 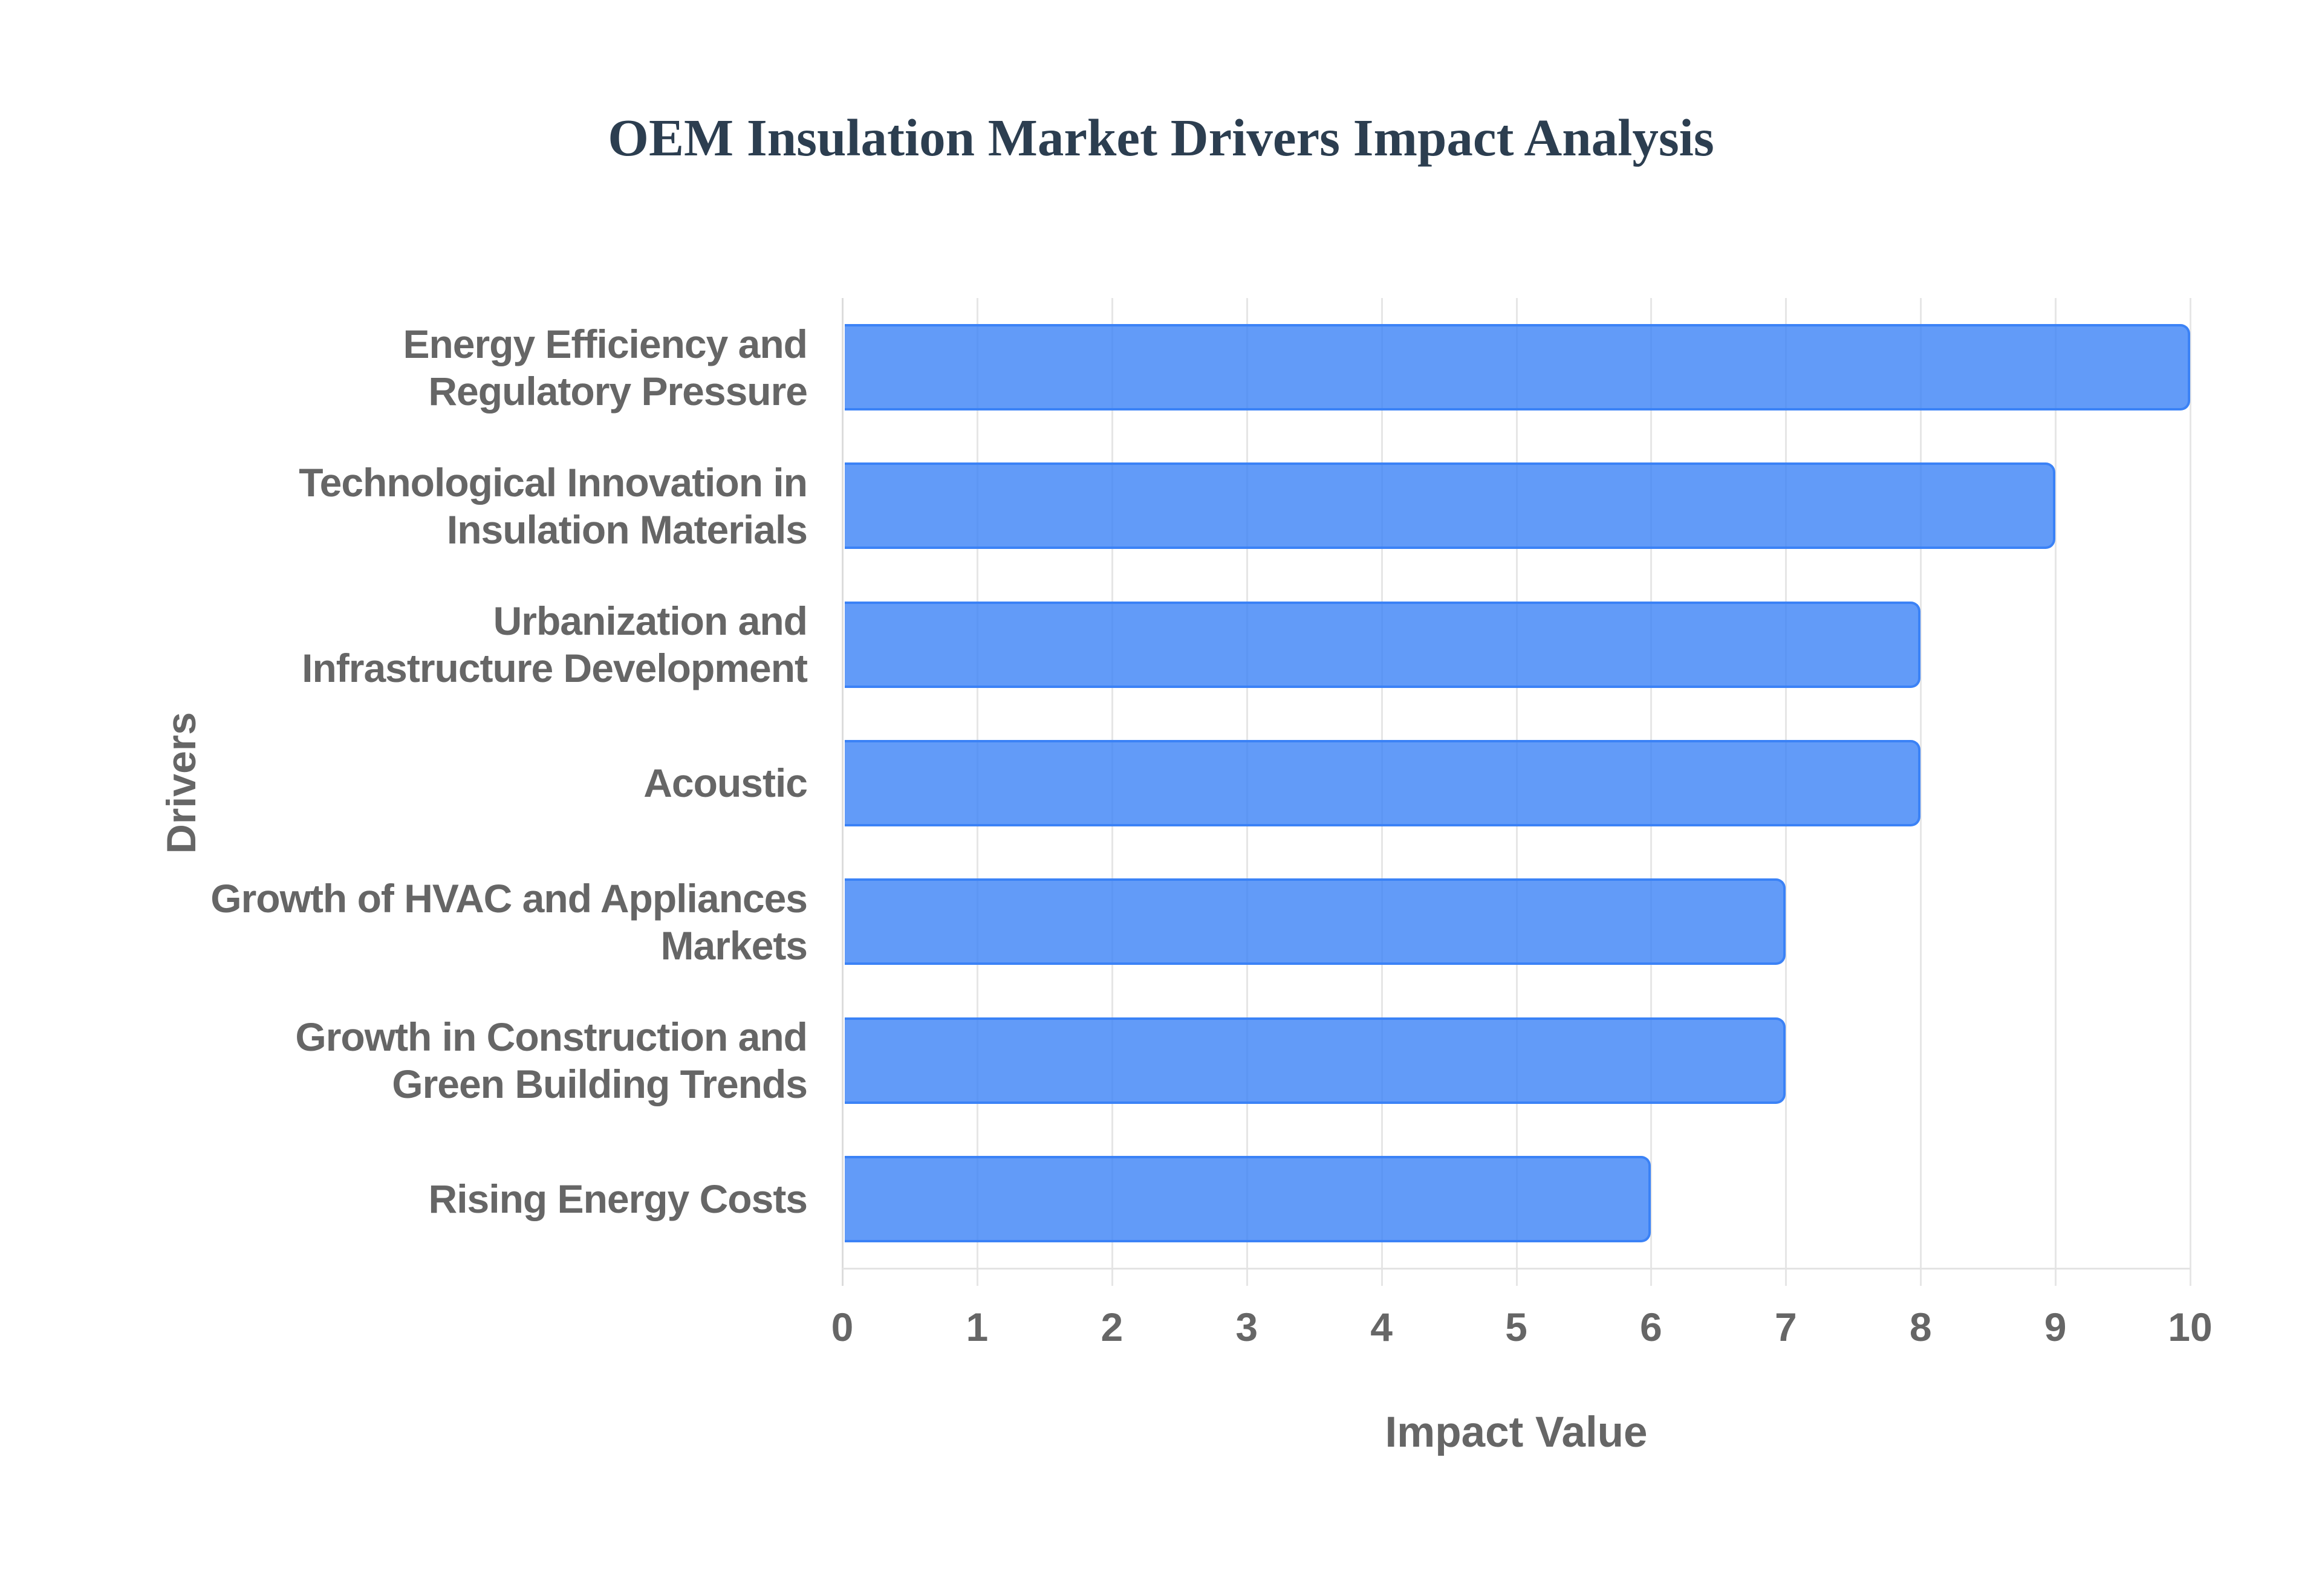 I want to click on y-tick-label-line: Acoustic, so click(x=725, y=783).